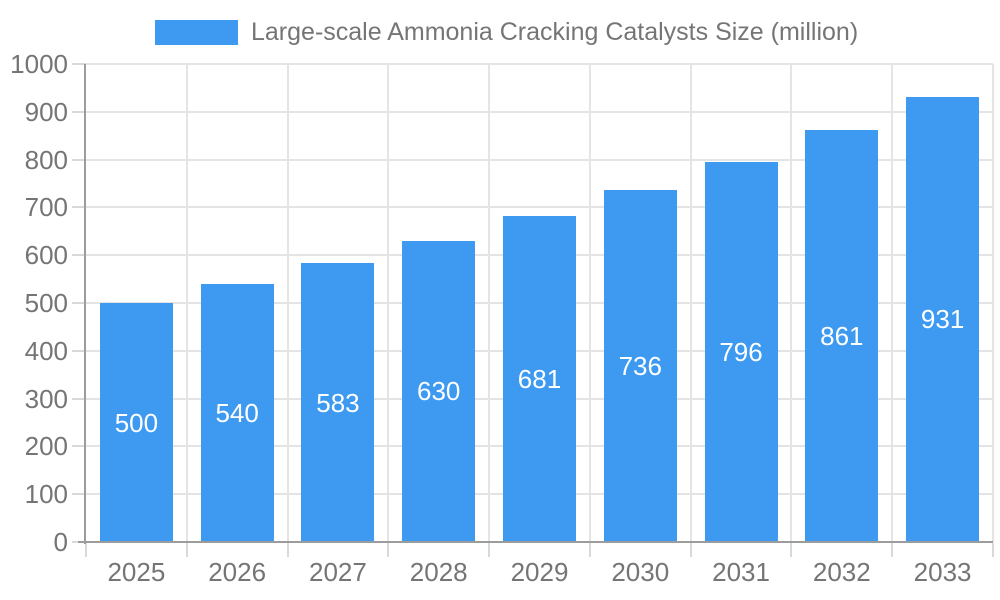 Image resolution: width=1000 pixels, height=600 pixels. Describe the element at coordinates (438, 572) in the screenshot. I see `x-tick-label: 2028` at that location.